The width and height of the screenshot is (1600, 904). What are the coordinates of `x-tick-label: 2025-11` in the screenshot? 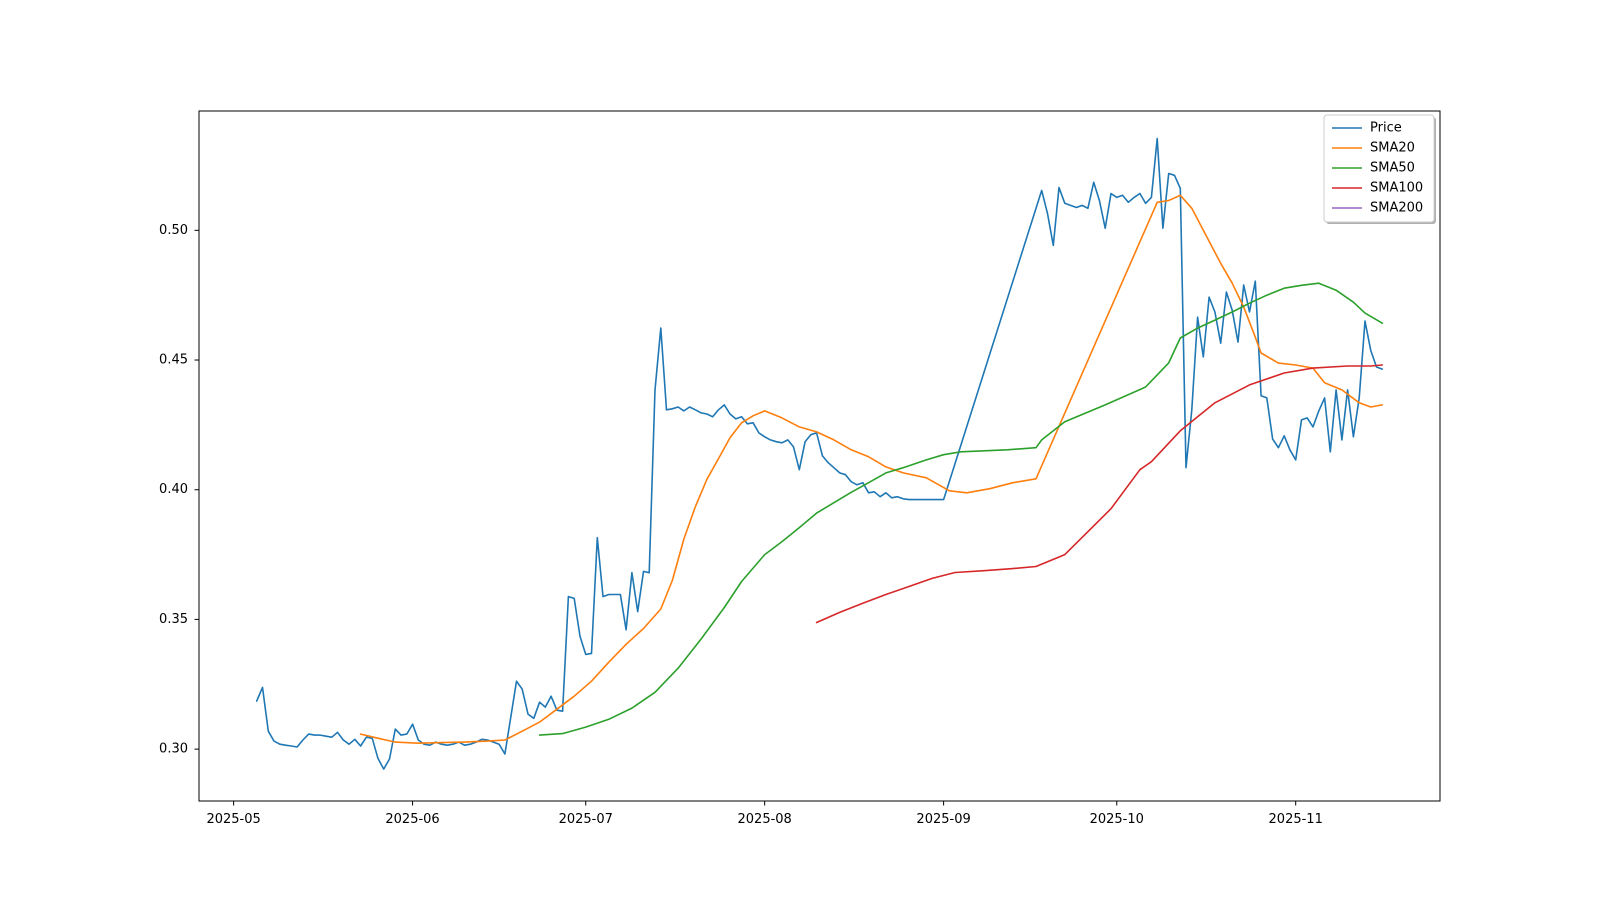 It's located at (1296, 819).